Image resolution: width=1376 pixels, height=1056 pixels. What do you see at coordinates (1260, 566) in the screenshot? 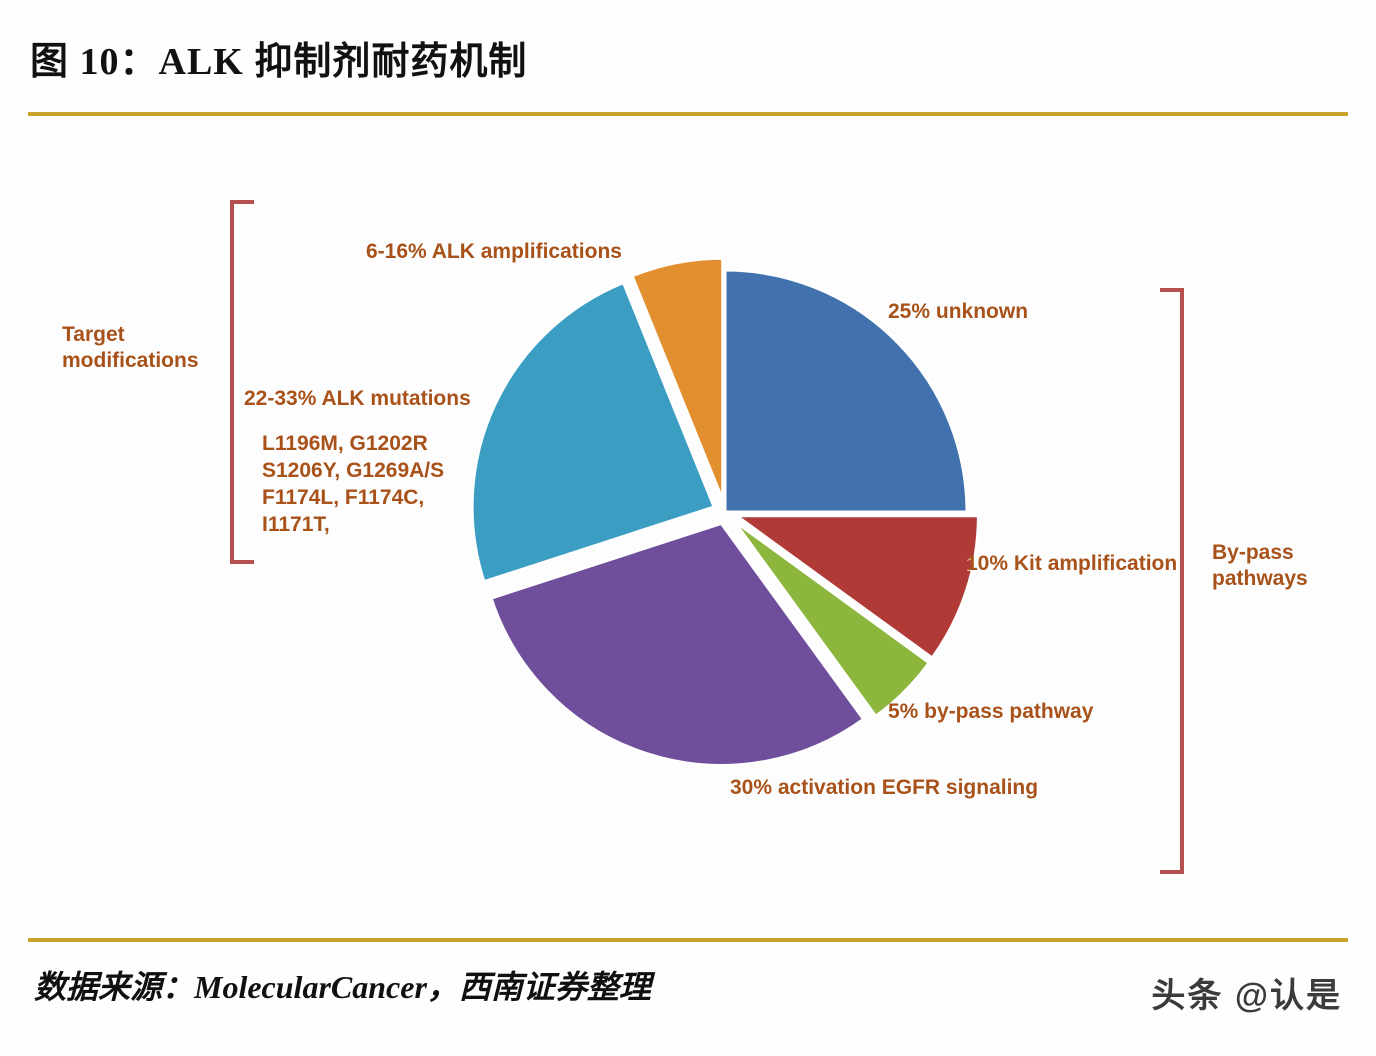
I see `bracket-label-by-pass-pathways: By-pass pathways` at bounding box center [1260, 566].